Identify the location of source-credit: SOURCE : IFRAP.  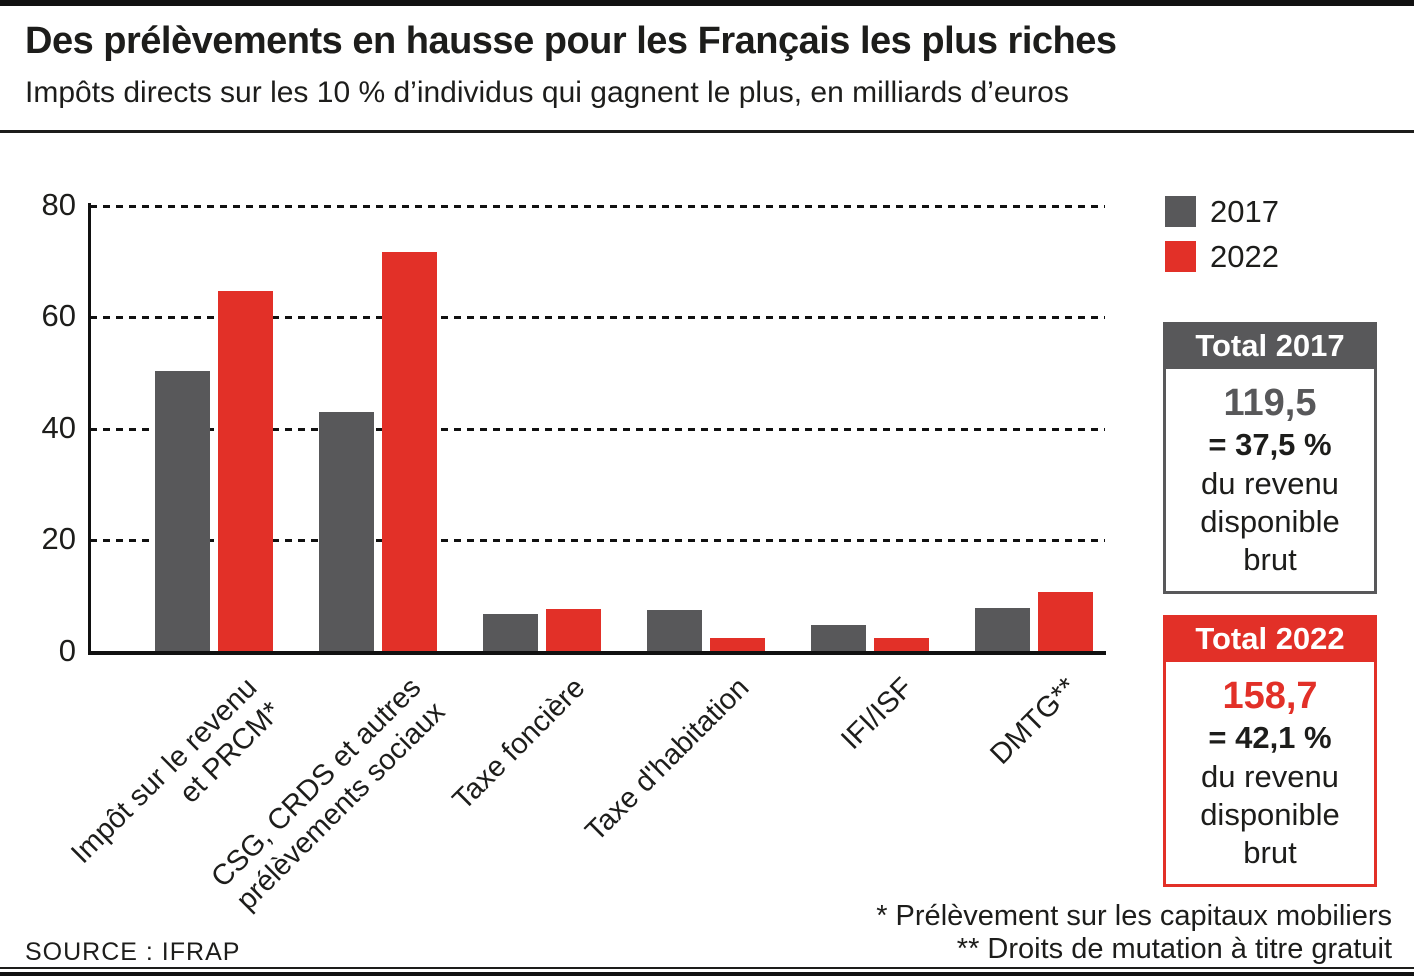
(133, 952).